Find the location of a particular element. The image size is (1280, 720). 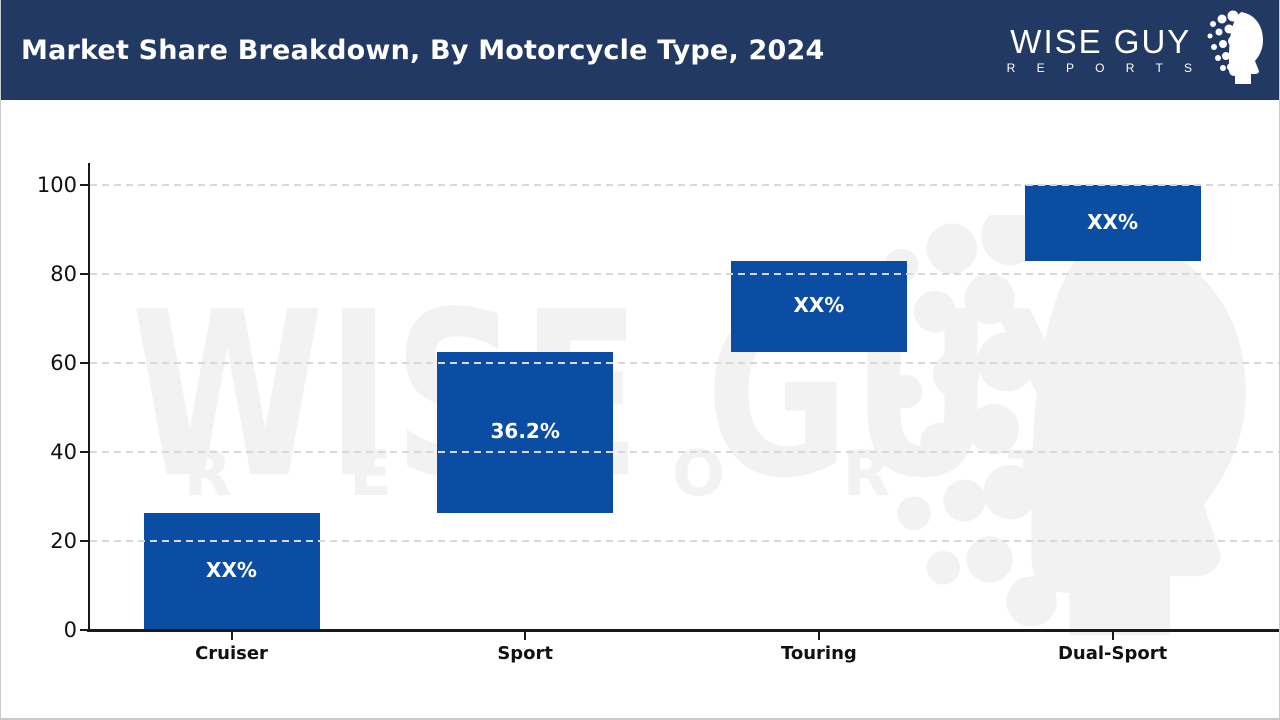

x-tick-label: Touring is located at coordinates (818, 653).